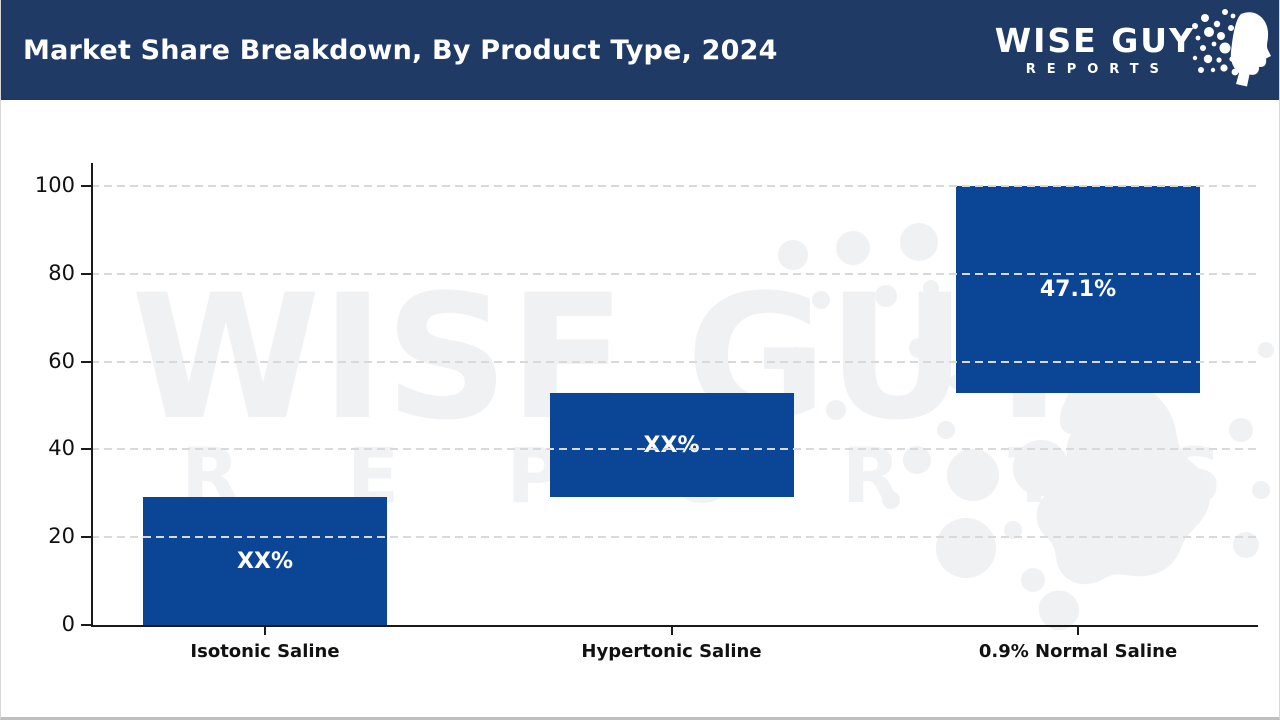 This screenshot has width=1280, height=720. I want to click on y-tick-label: 20, so click(61, 536).